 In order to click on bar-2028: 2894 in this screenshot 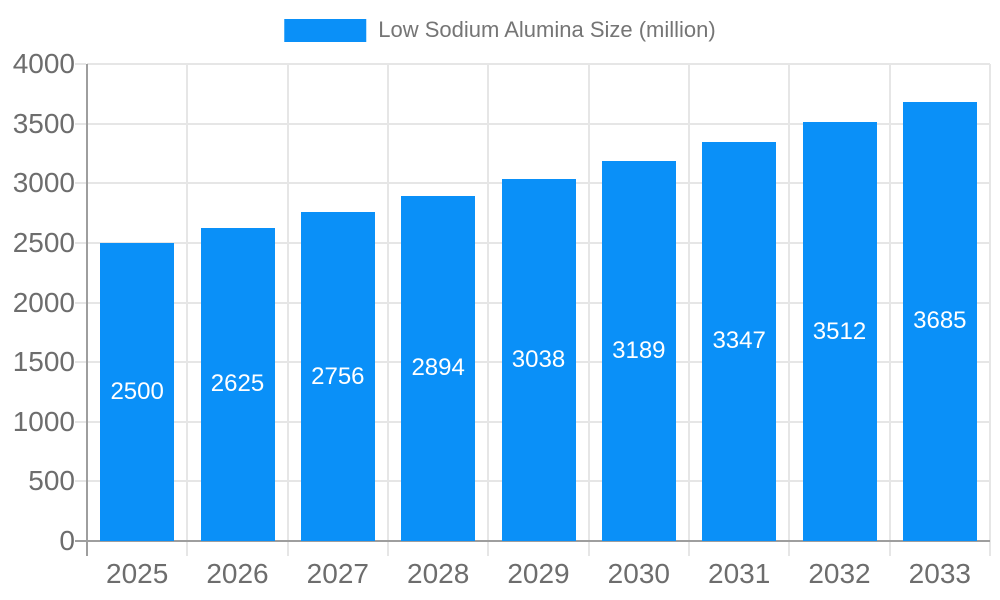, I will do `click(438, 368)`.